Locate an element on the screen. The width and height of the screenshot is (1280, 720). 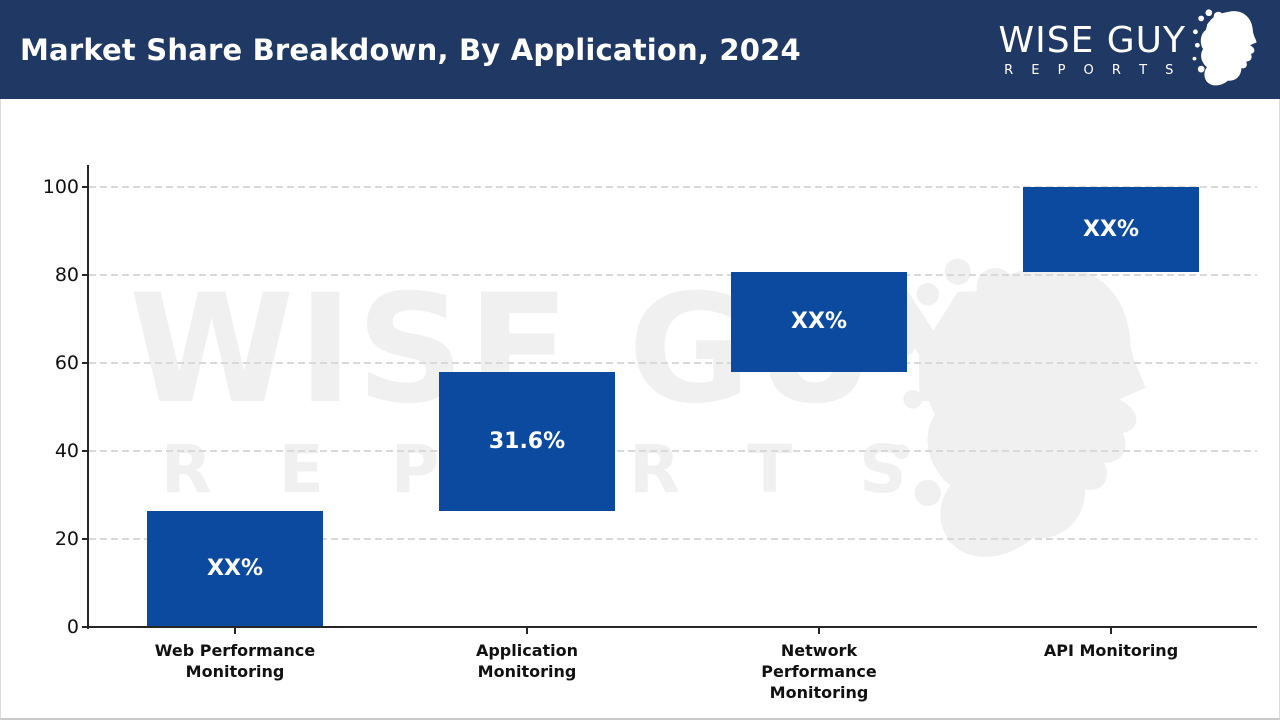
watermark-head-icon is located at coordinates (1020, 407).